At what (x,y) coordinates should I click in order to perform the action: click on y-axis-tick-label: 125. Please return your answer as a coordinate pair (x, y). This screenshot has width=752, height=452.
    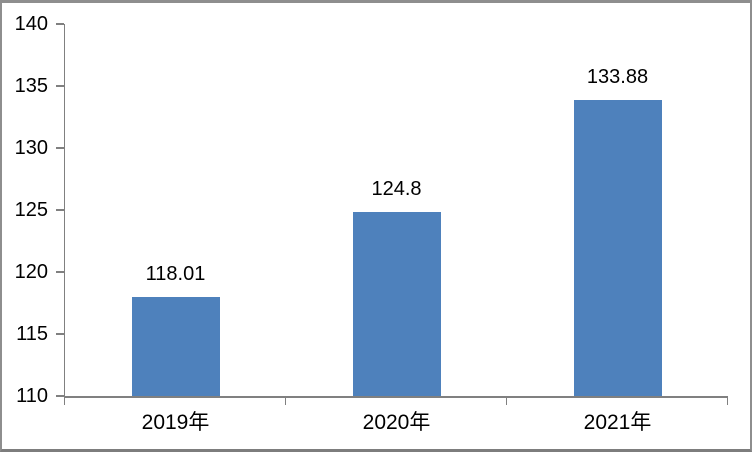
    Looking at the image, I should click on (31, 210).